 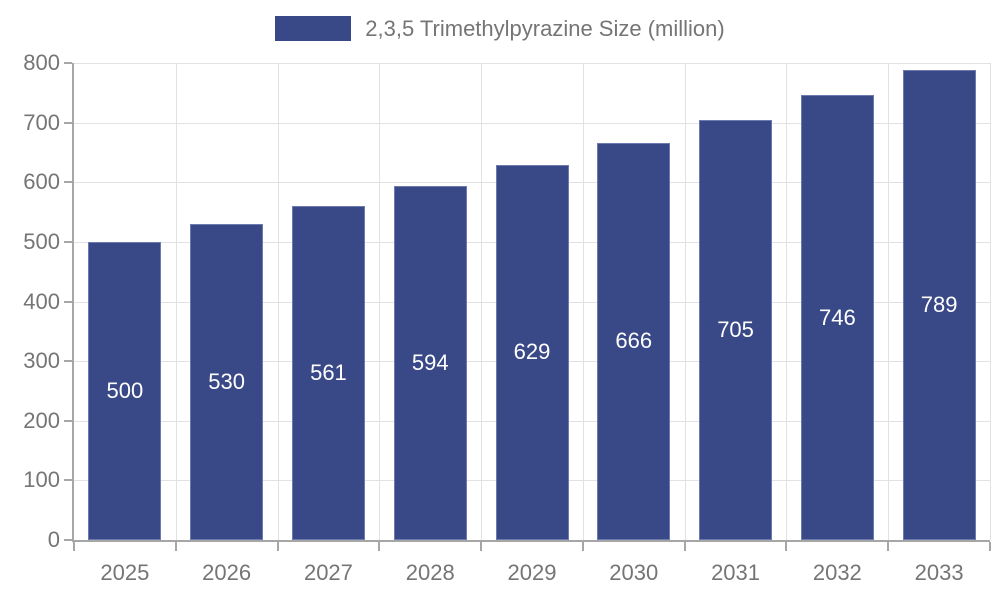 I want to click on bar-value-label: 705, so click(x=735, y=329).